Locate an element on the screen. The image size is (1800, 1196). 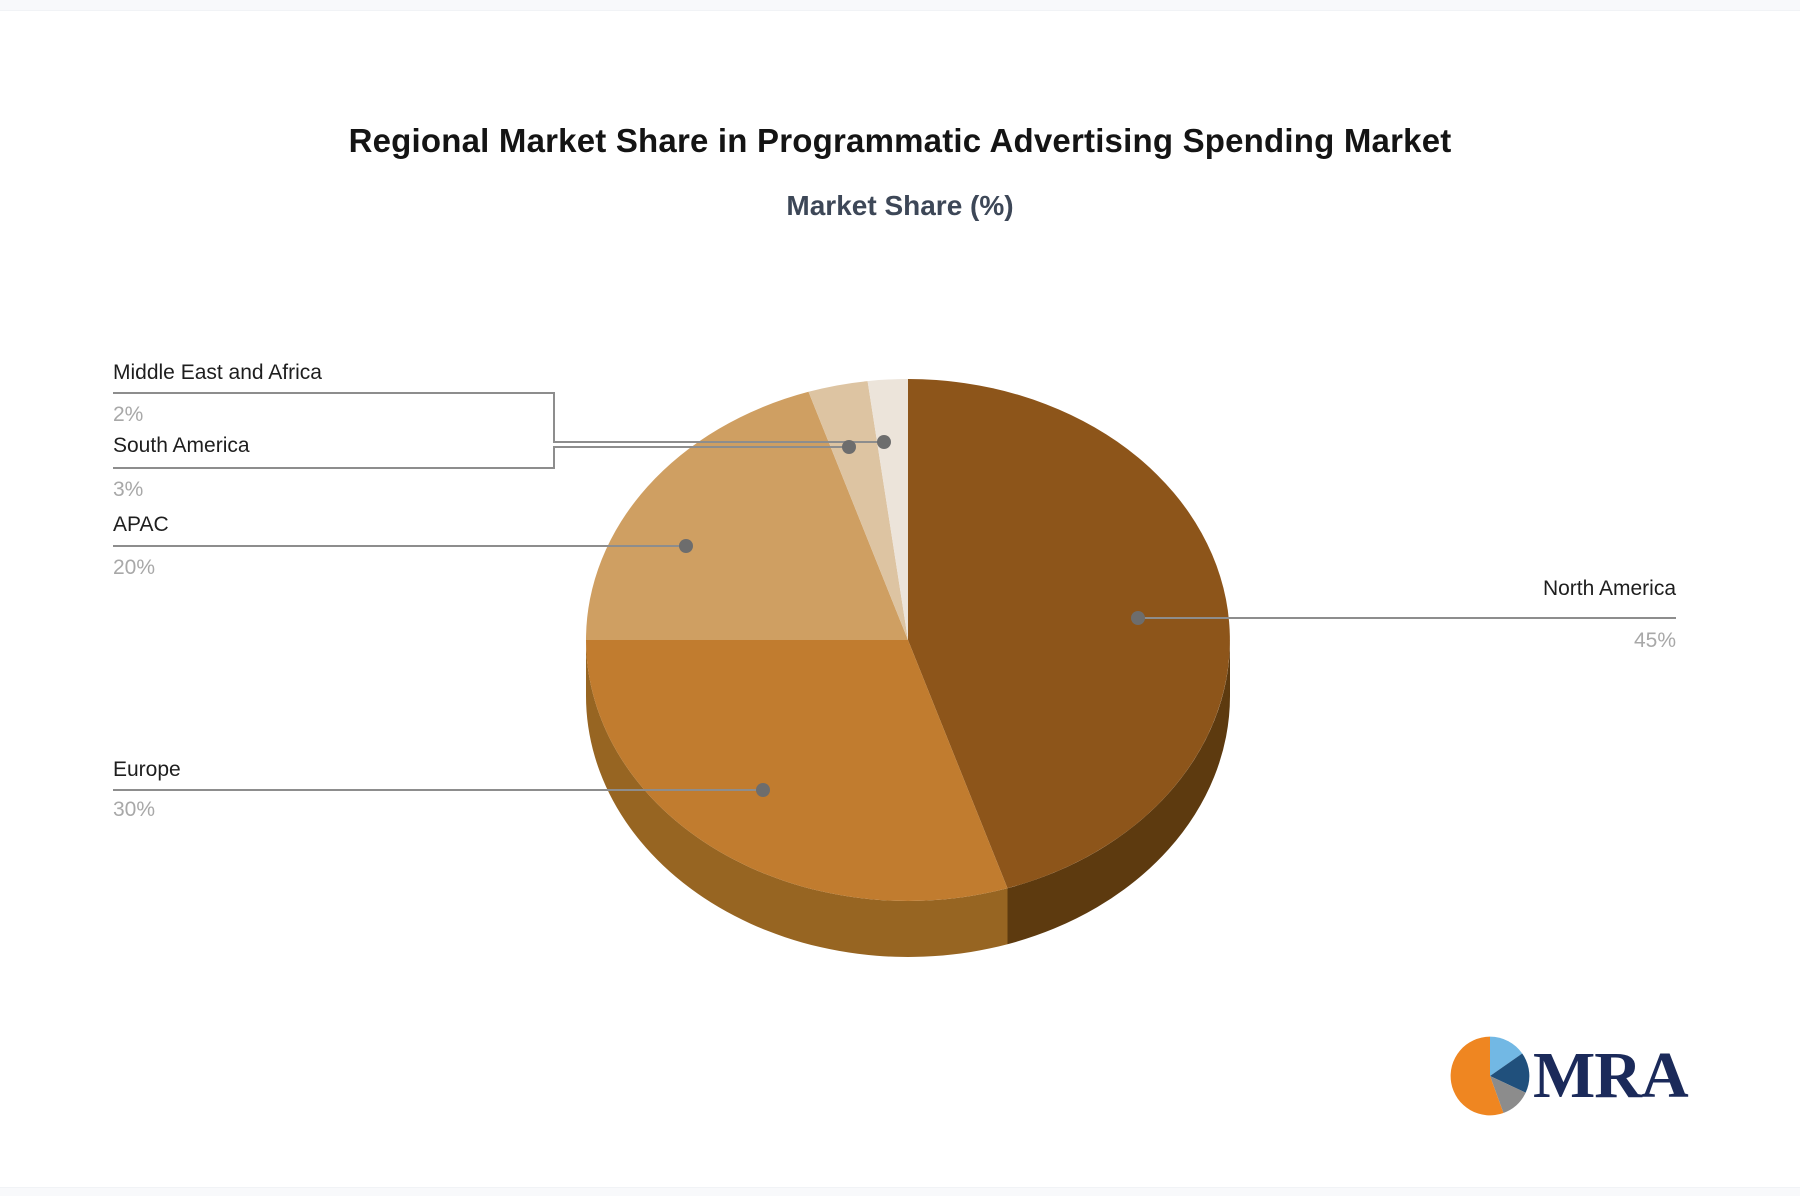
logo-text: MRA is located at coordinates (1611, 1075).